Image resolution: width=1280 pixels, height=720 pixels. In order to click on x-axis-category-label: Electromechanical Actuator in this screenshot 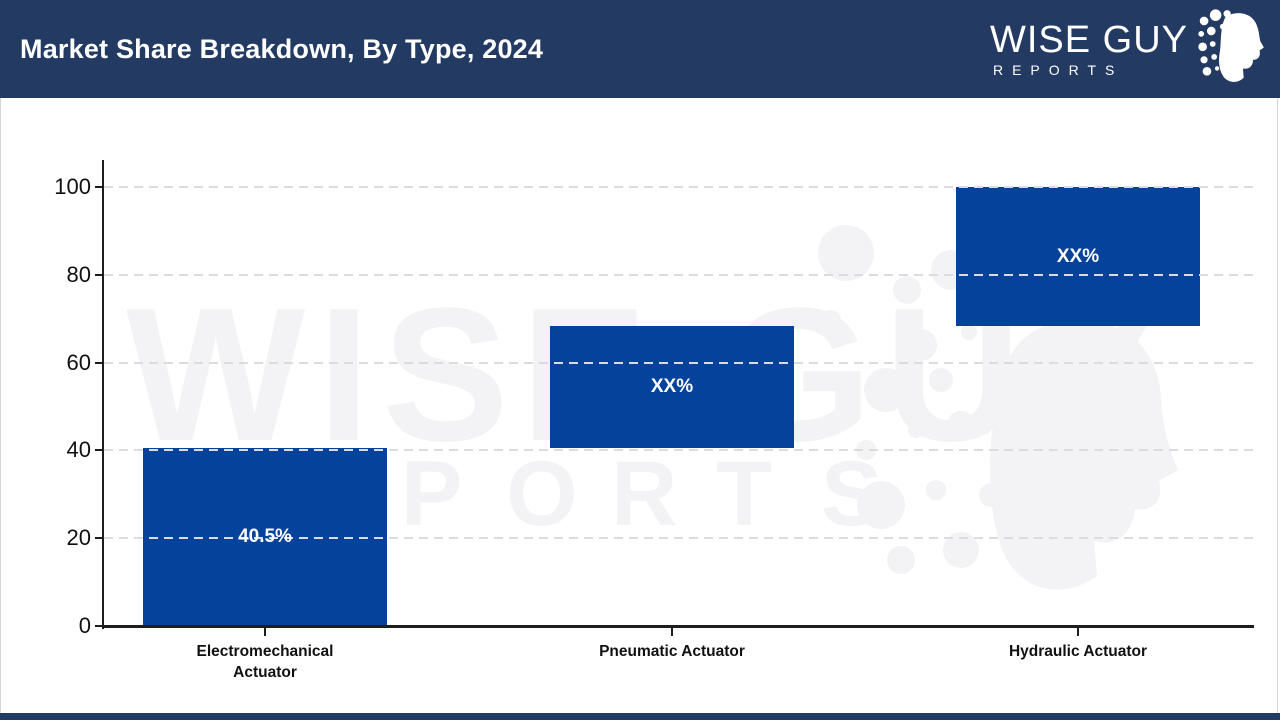, I will do `click(265, 662)`.